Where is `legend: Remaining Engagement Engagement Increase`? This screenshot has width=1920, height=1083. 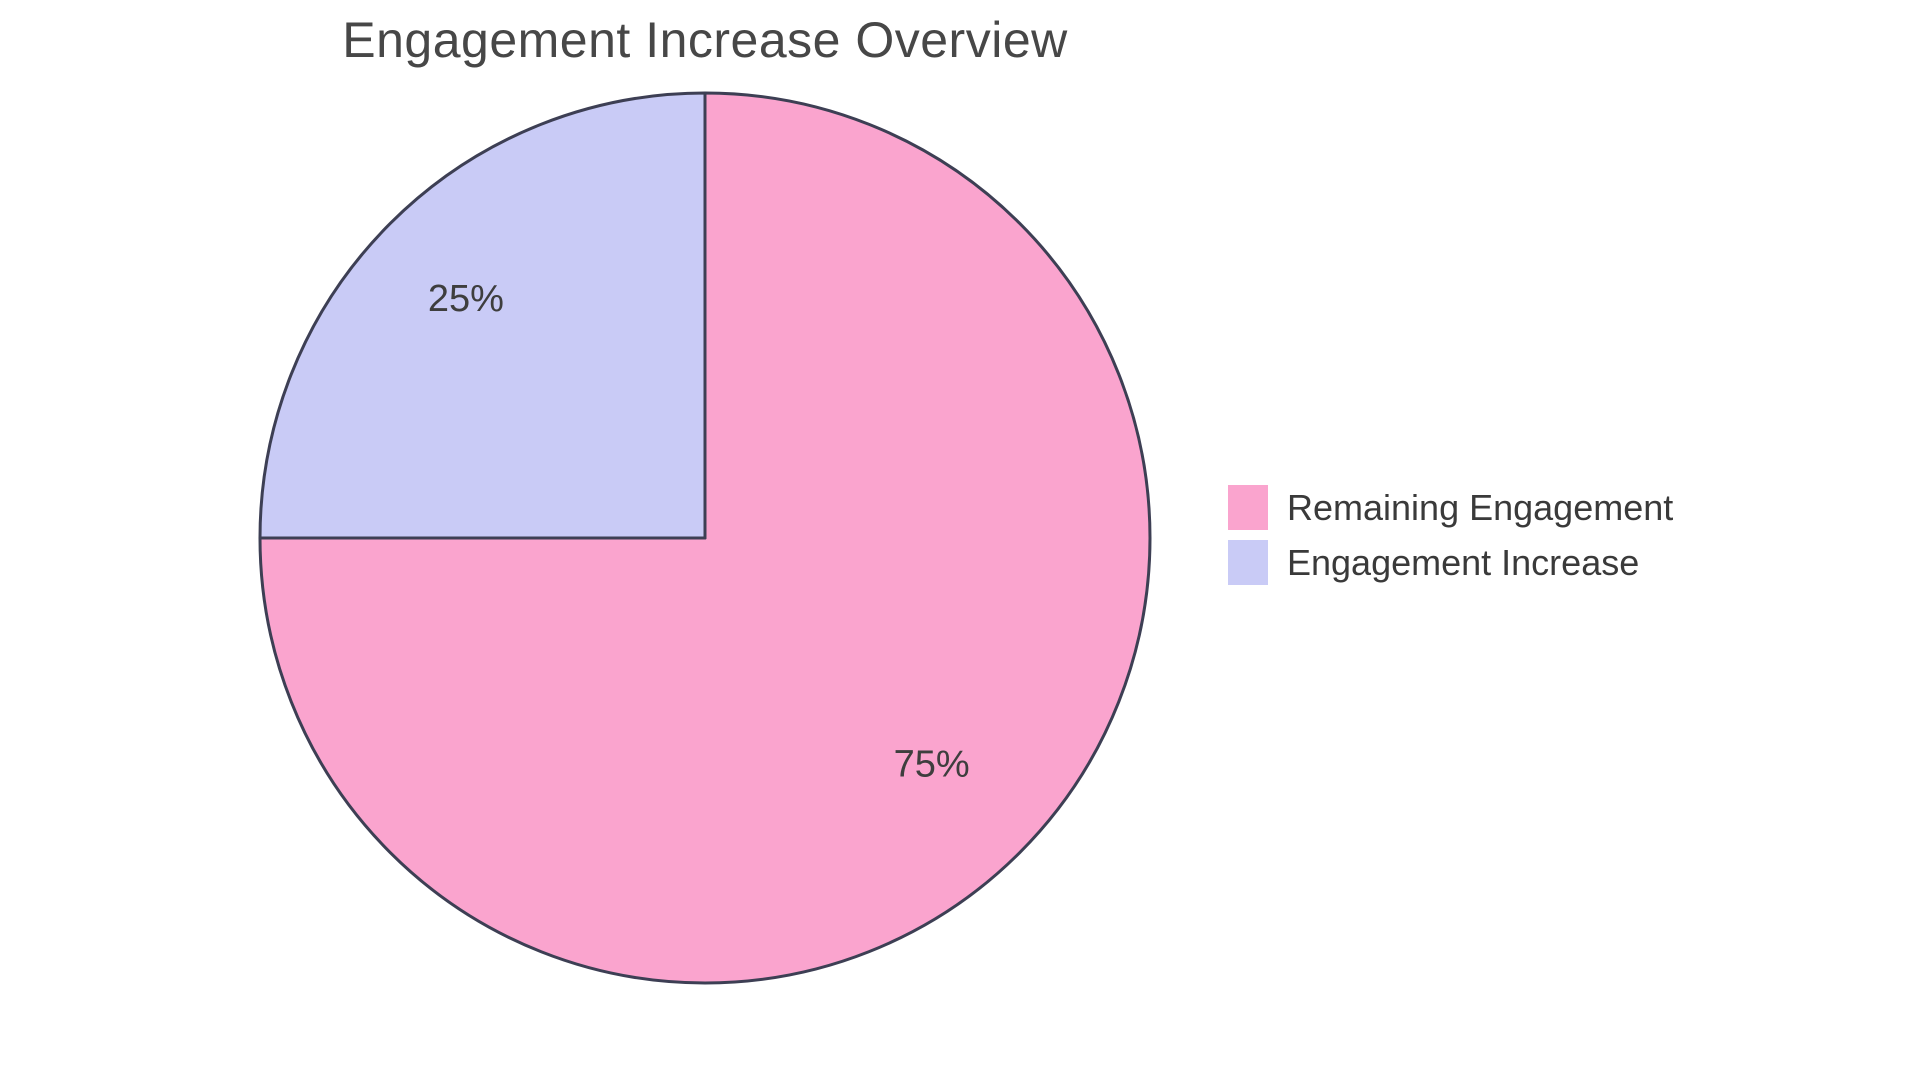
legend: Remaining Engagement Engagement Increase is located at coordinates (1450, 535).